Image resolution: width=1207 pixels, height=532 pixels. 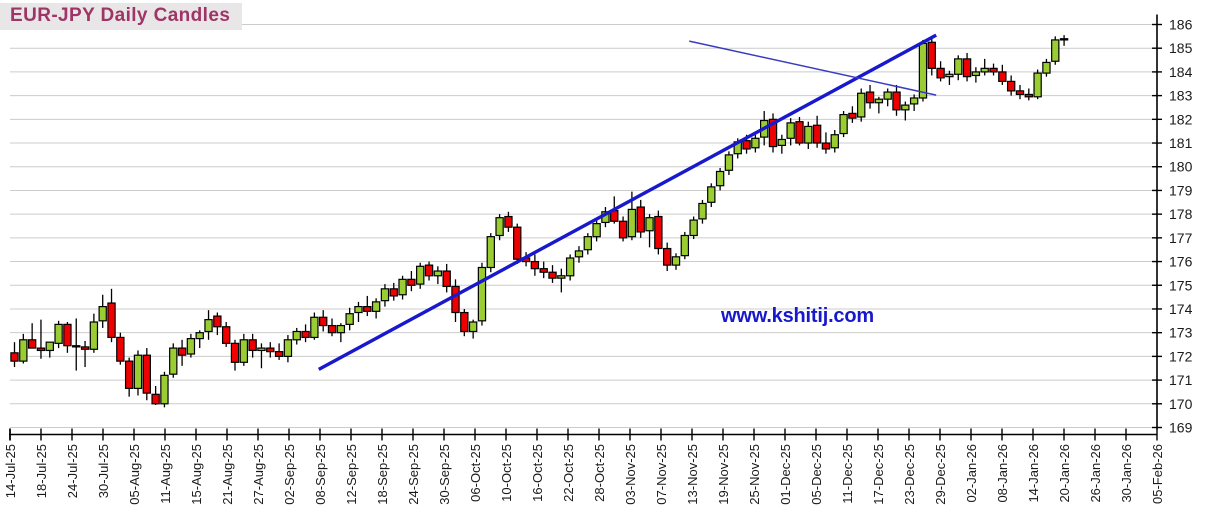 What do you see at coordinates (1157, 474) in the screenshot?
I see `x-axis-tick-label: 05-Feb-26` at bounding box center [1157, 474].